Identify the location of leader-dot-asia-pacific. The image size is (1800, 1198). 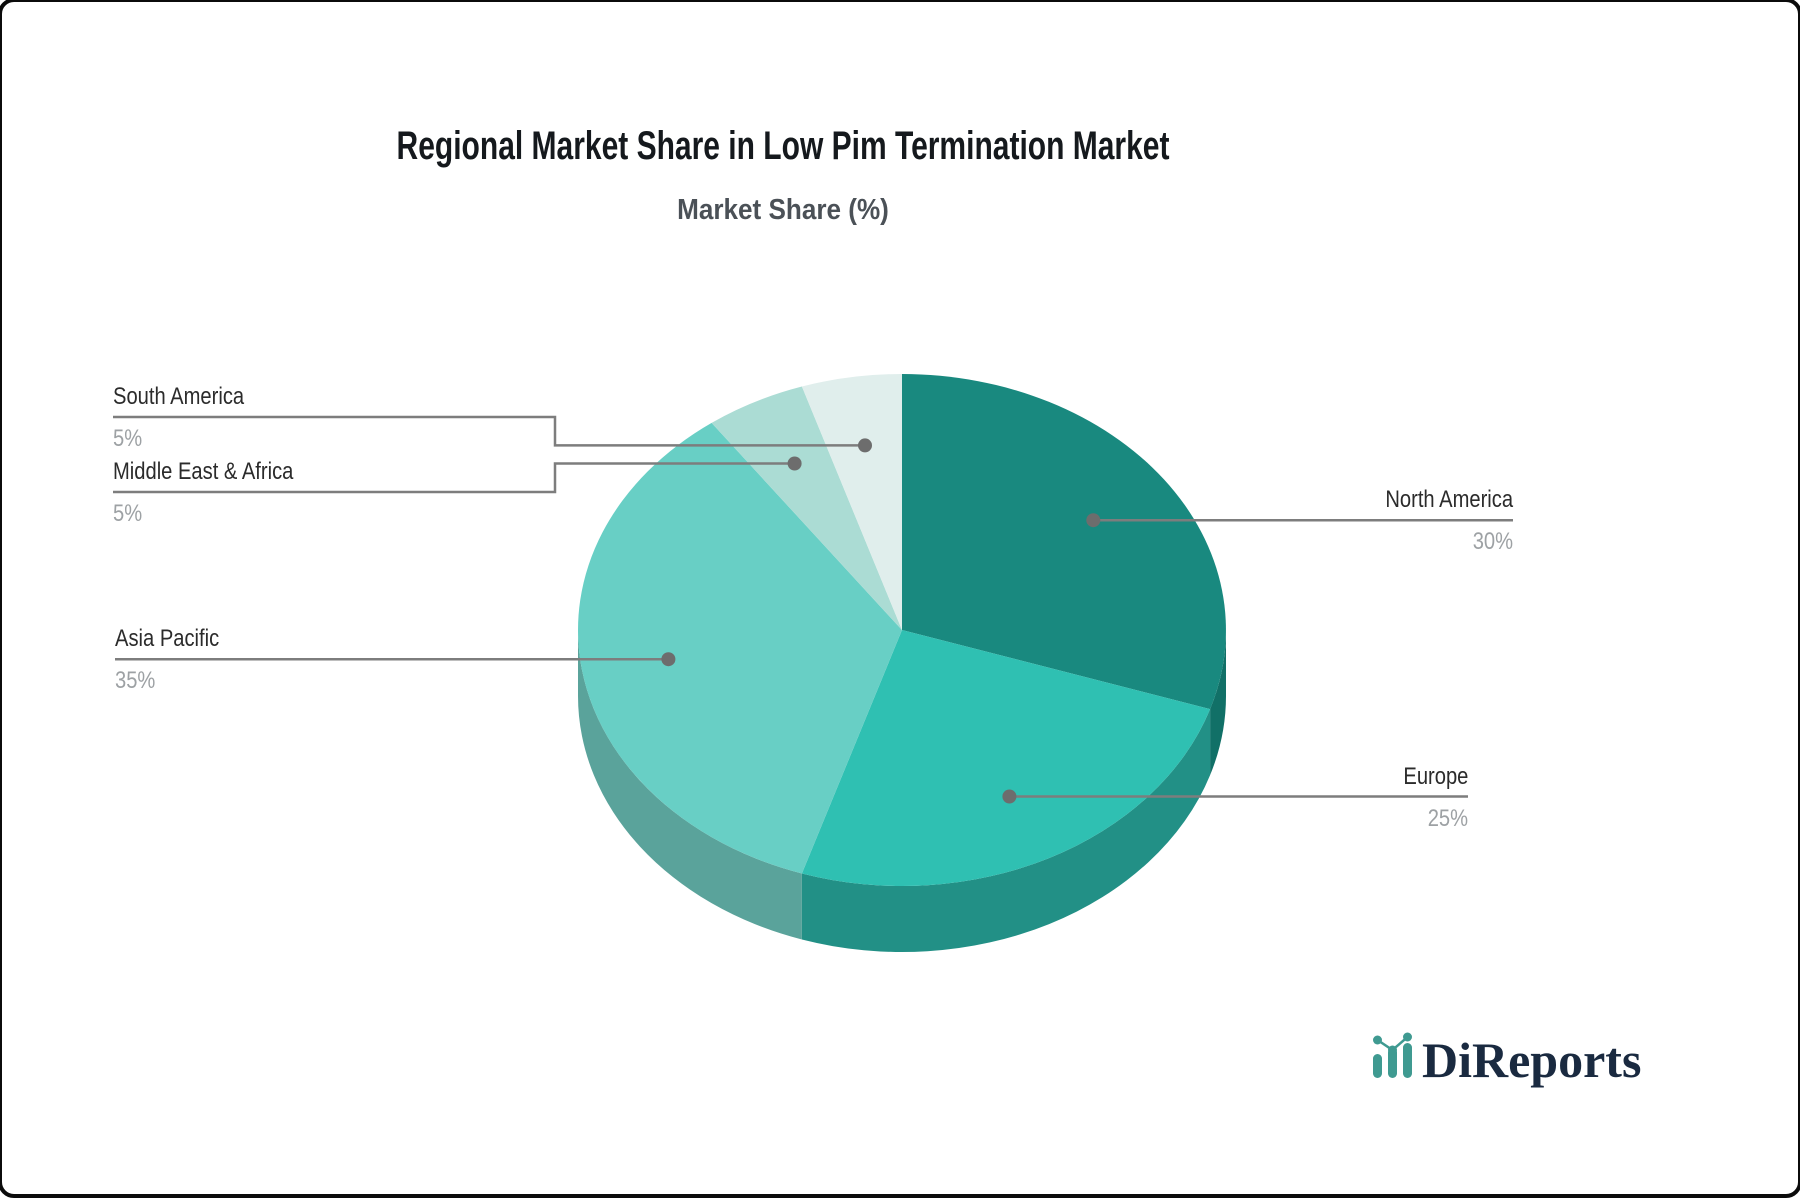
(668, 659).